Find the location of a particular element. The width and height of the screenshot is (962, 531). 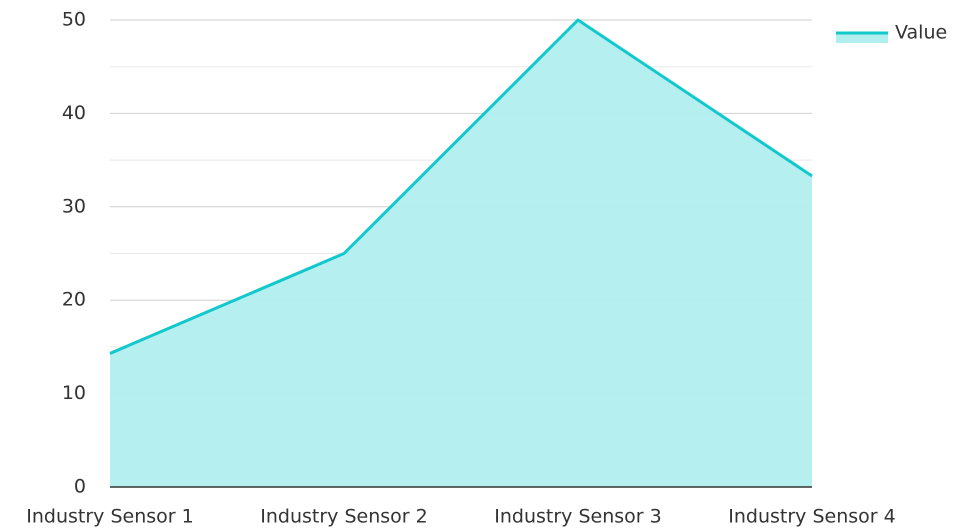

y-tick-label: 40 is located at coordinates (74, 113).